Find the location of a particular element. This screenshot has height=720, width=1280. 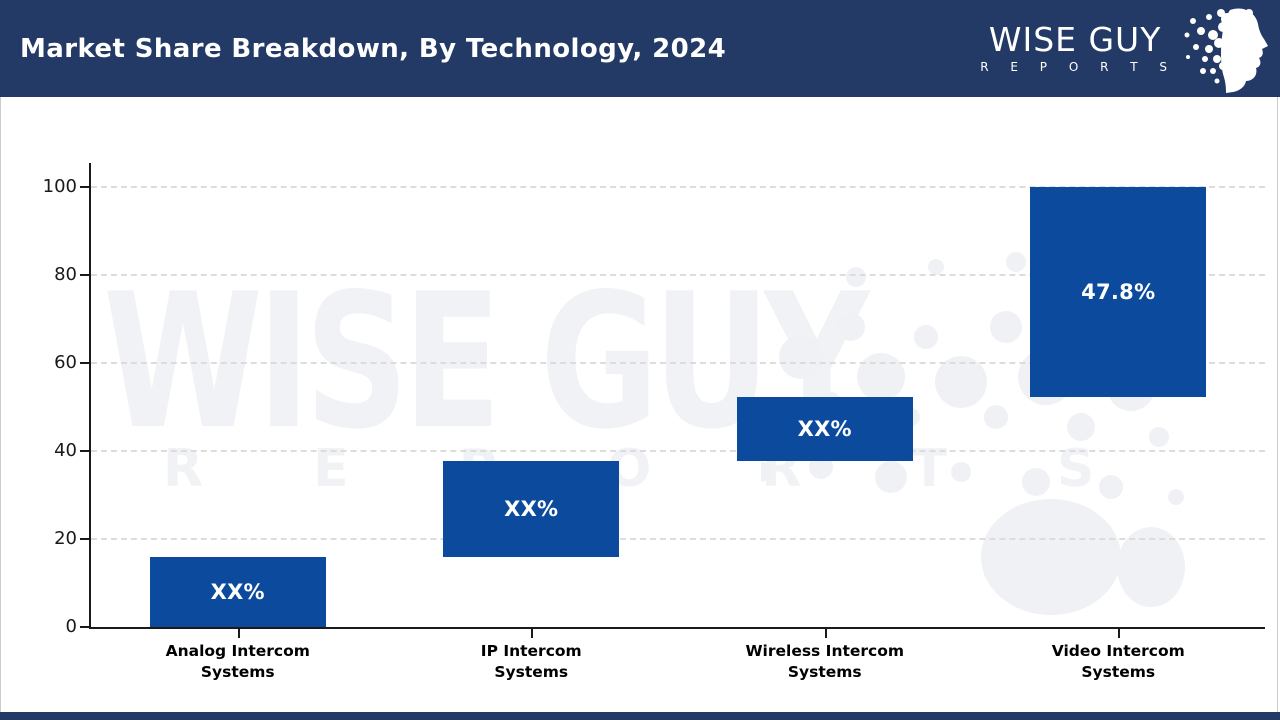

bar-value-label: 47.8% is located at coordinates (1118, 292).